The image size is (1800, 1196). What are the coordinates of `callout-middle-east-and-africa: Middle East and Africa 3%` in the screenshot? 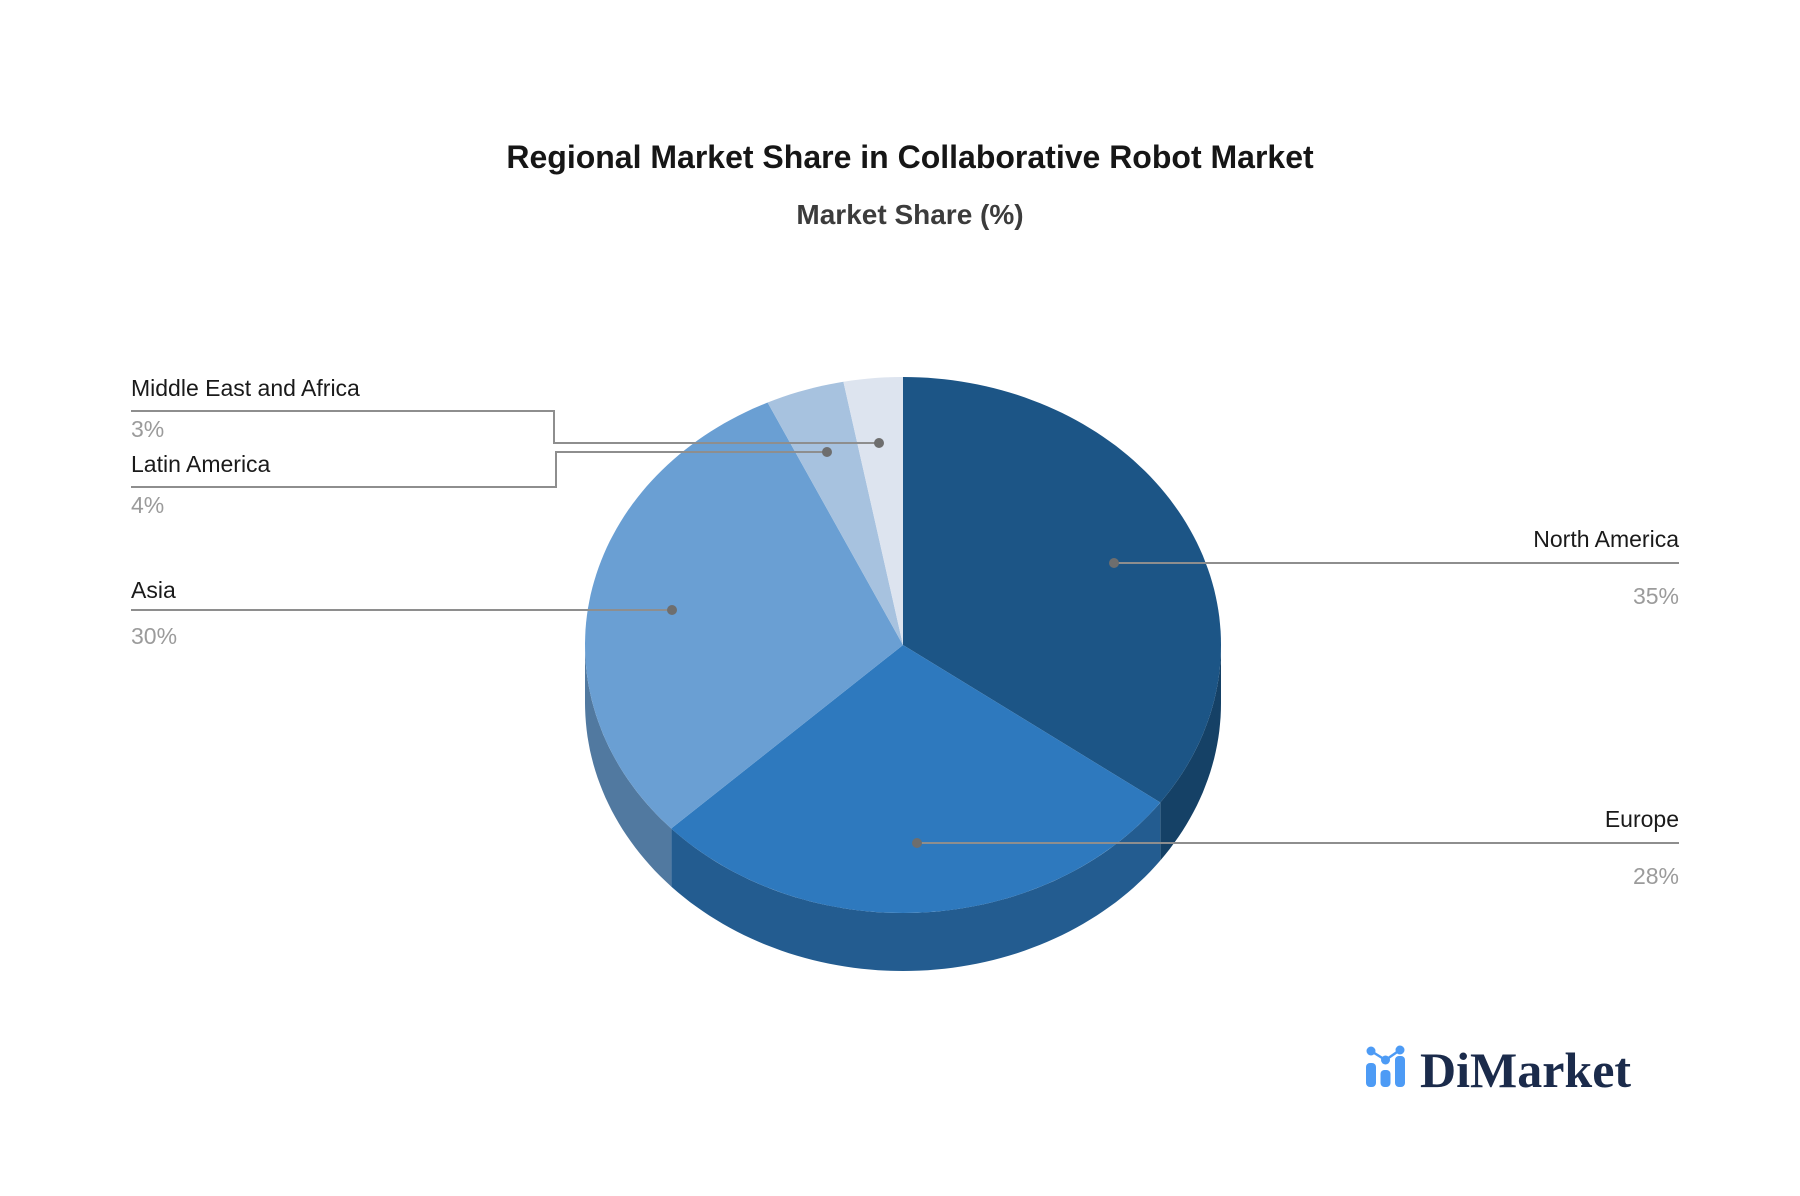 It's located at (507, 411).